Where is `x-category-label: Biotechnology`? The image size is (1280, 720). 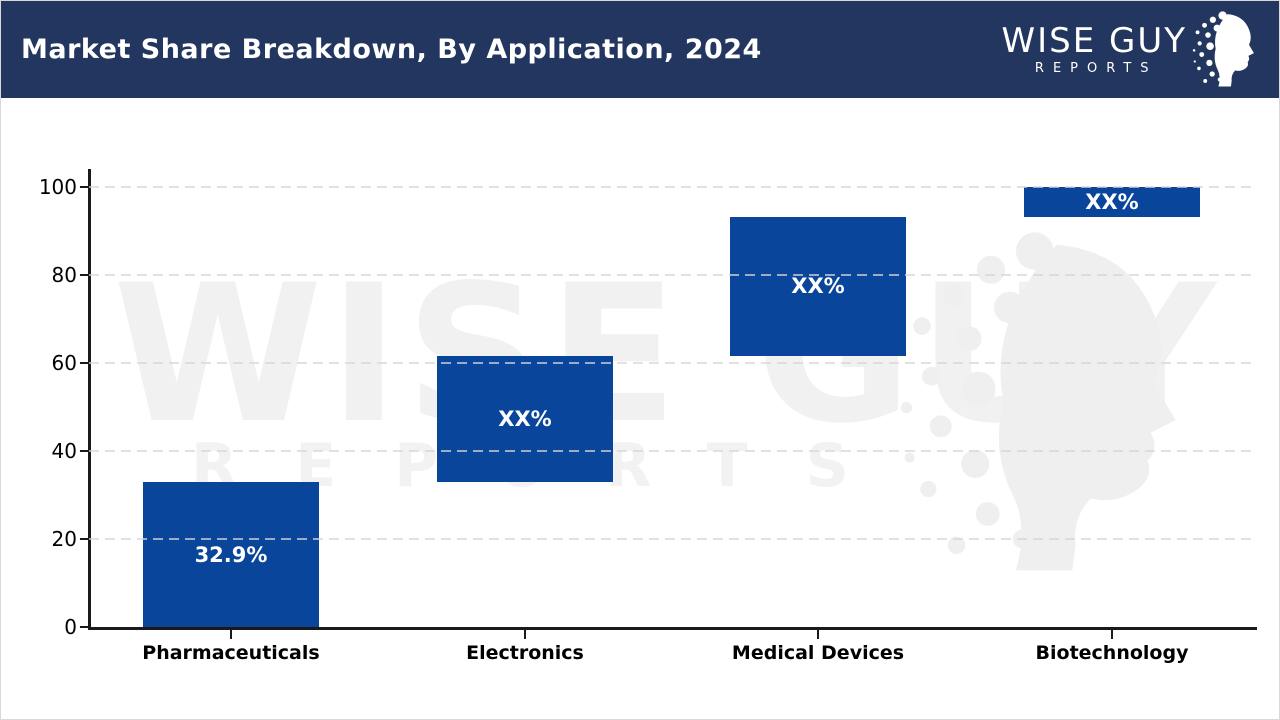
x-category-label: Biotechnology is located at coordinates (1112, 653).